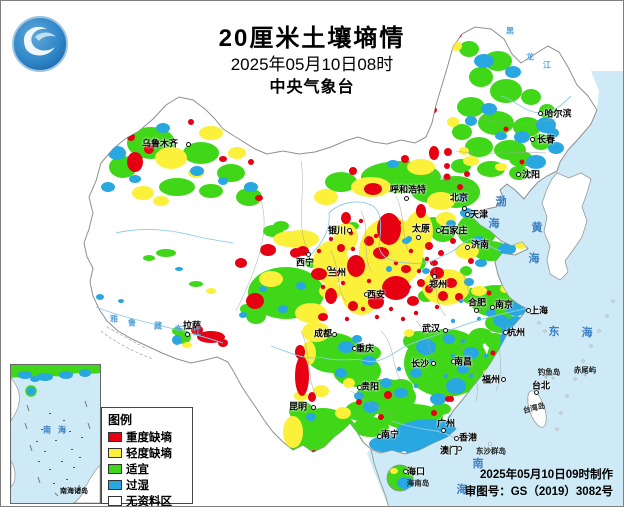  I want to click on legend-title: 图例, so click(120, 420).